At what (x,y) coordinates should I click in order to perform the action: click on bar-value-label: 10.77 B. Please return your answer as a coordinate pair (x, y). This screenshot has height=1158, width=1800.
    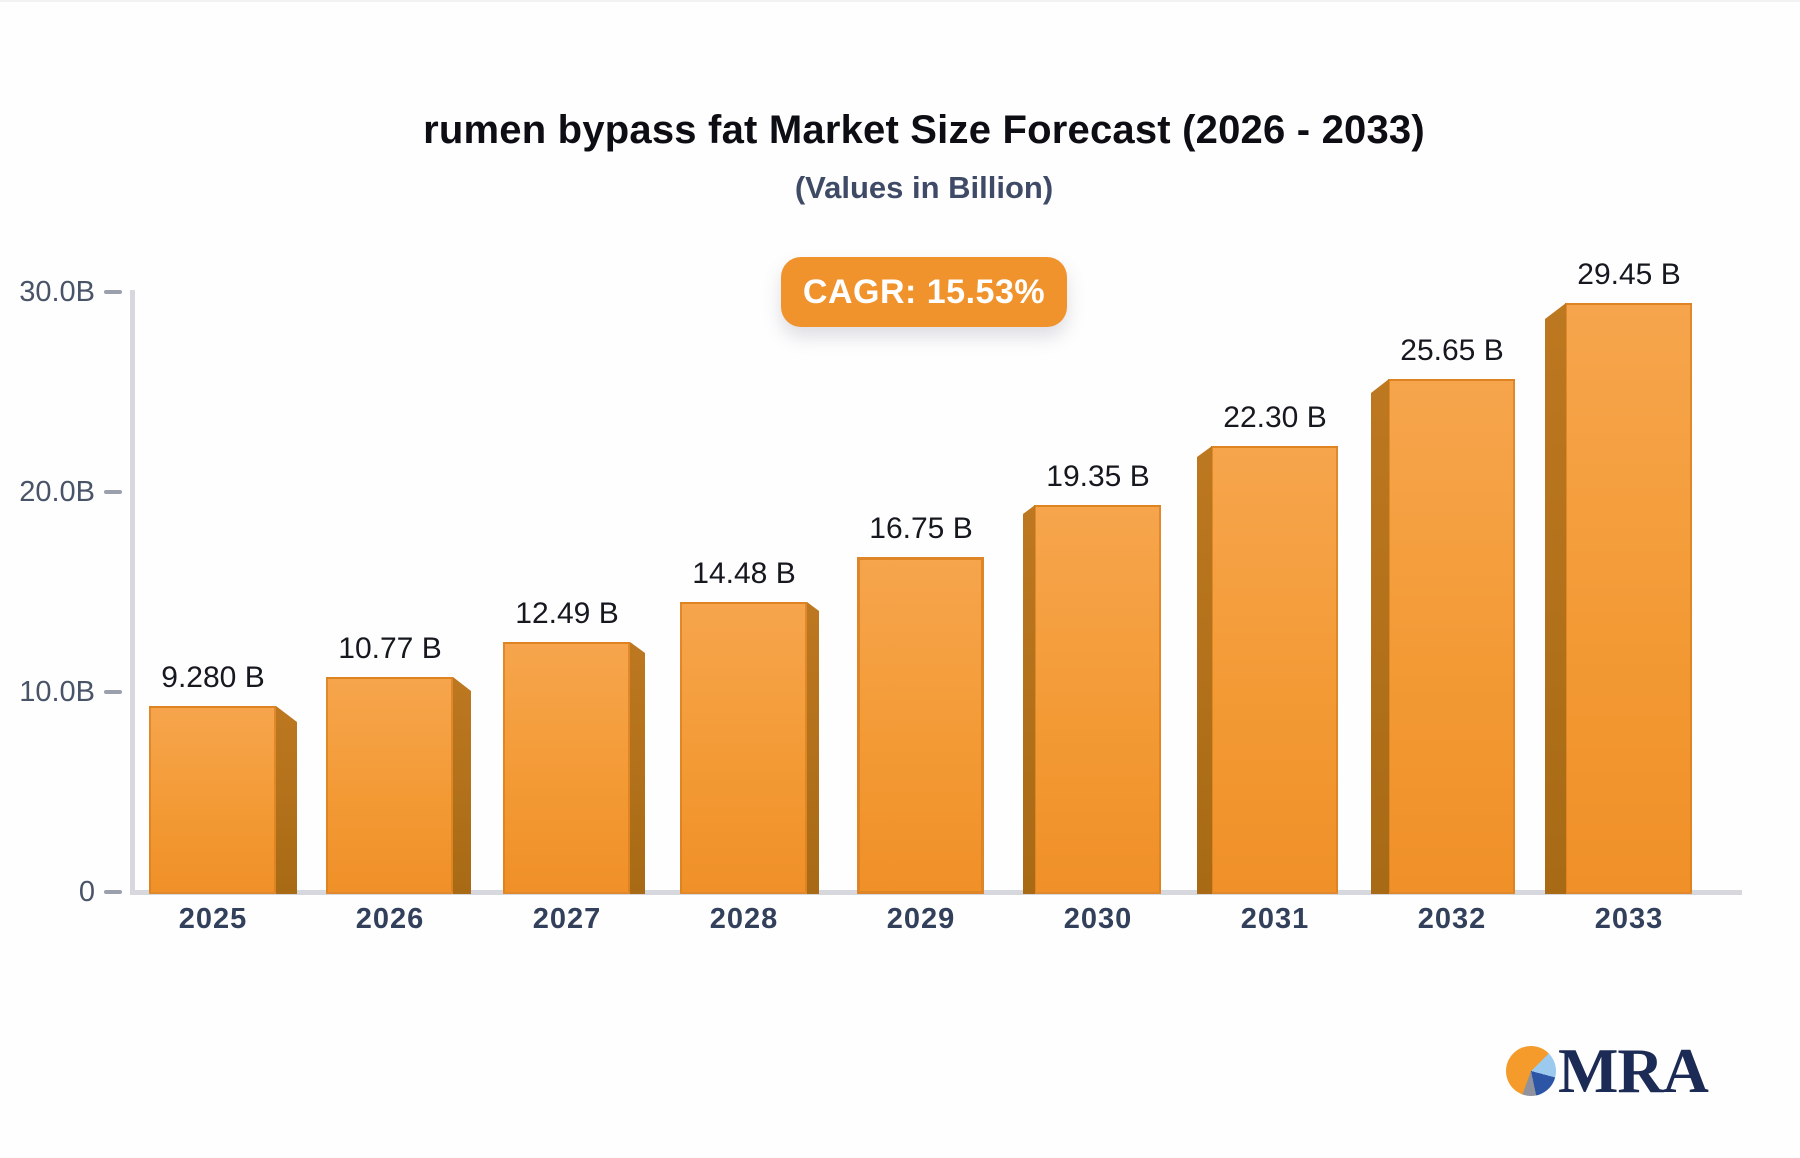
    Looking at the image, I should click on (390, 648).